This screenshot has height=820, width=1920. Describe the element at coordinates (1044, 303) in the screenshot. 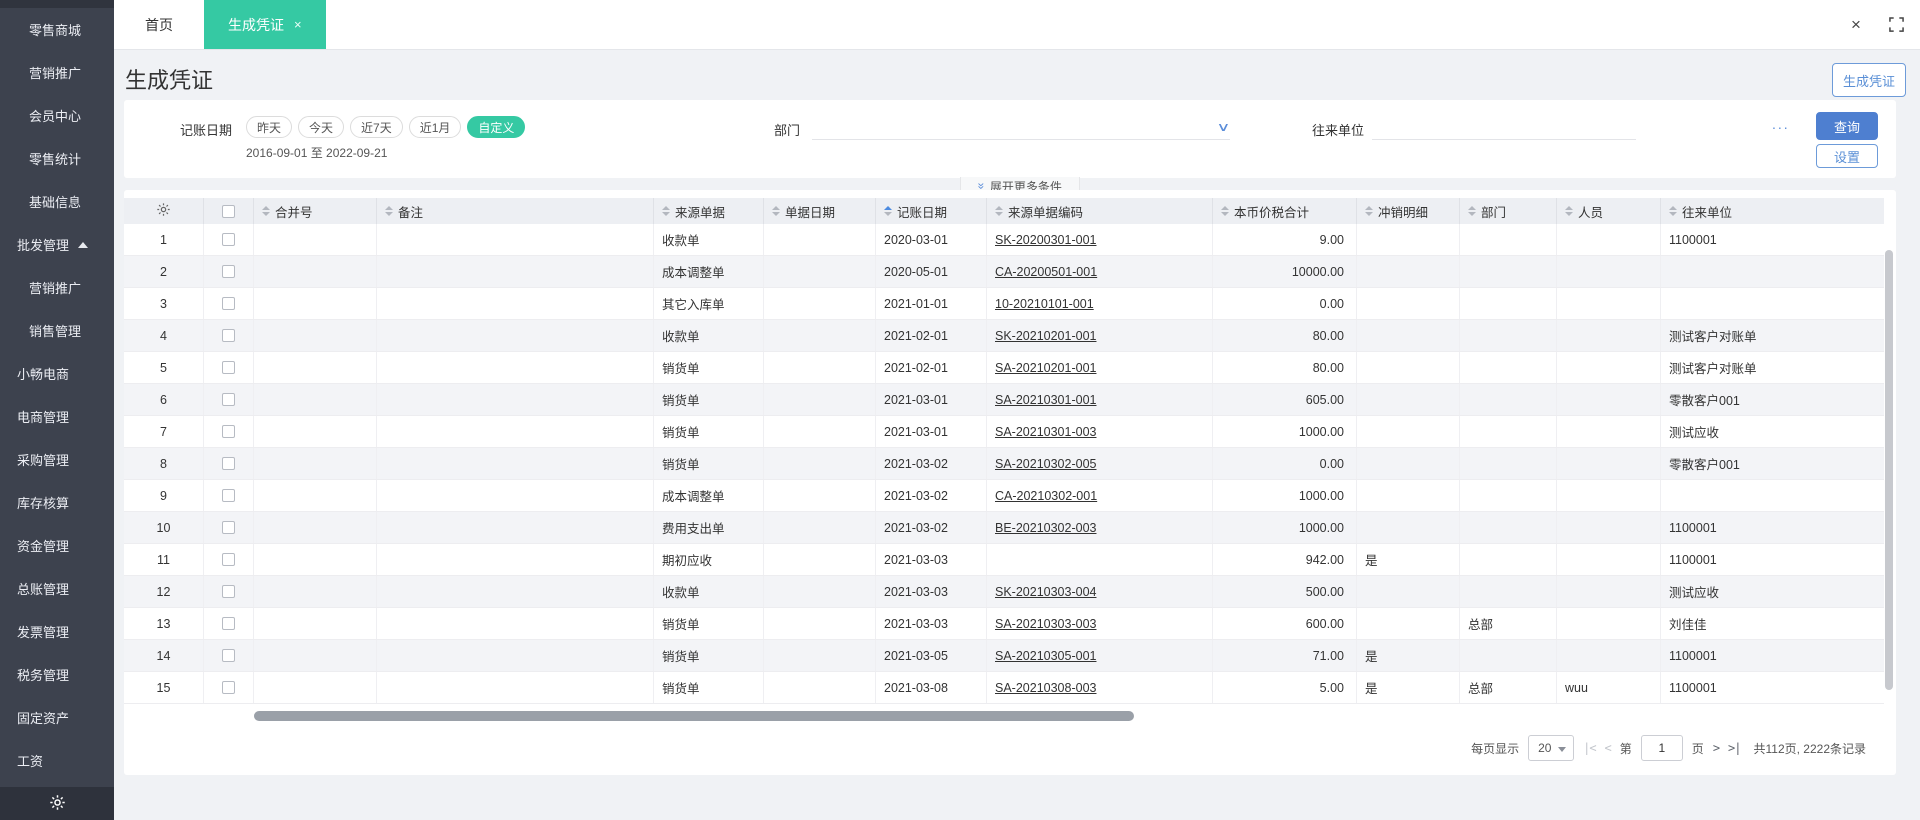

I see `source-doc-link: 10-20210101-001` at that location.